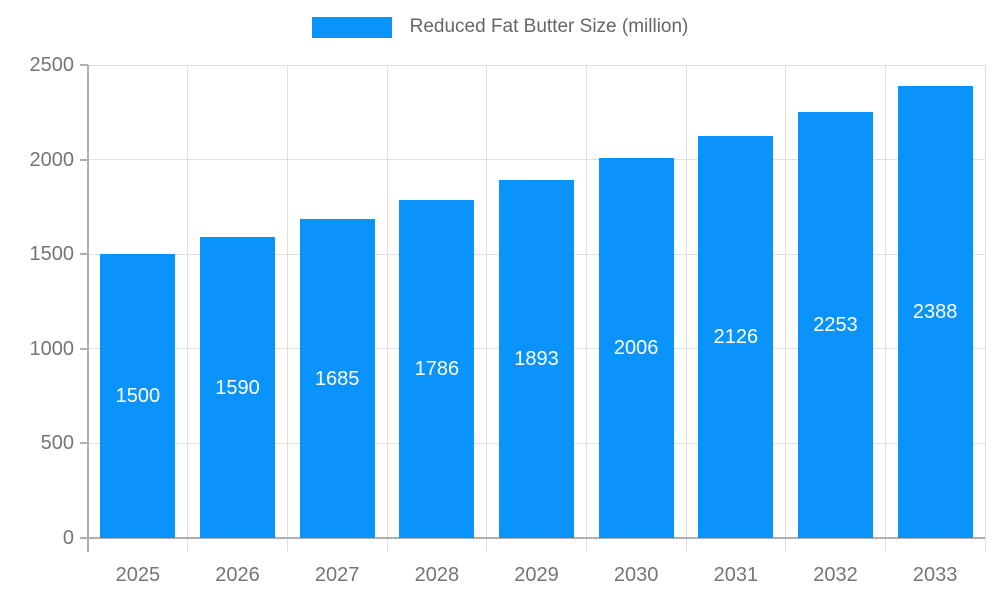  What do you see at coordinates (57, 443) in the screenshot?
I see `y-tick-label: 500` at bounding box center [57, 443].